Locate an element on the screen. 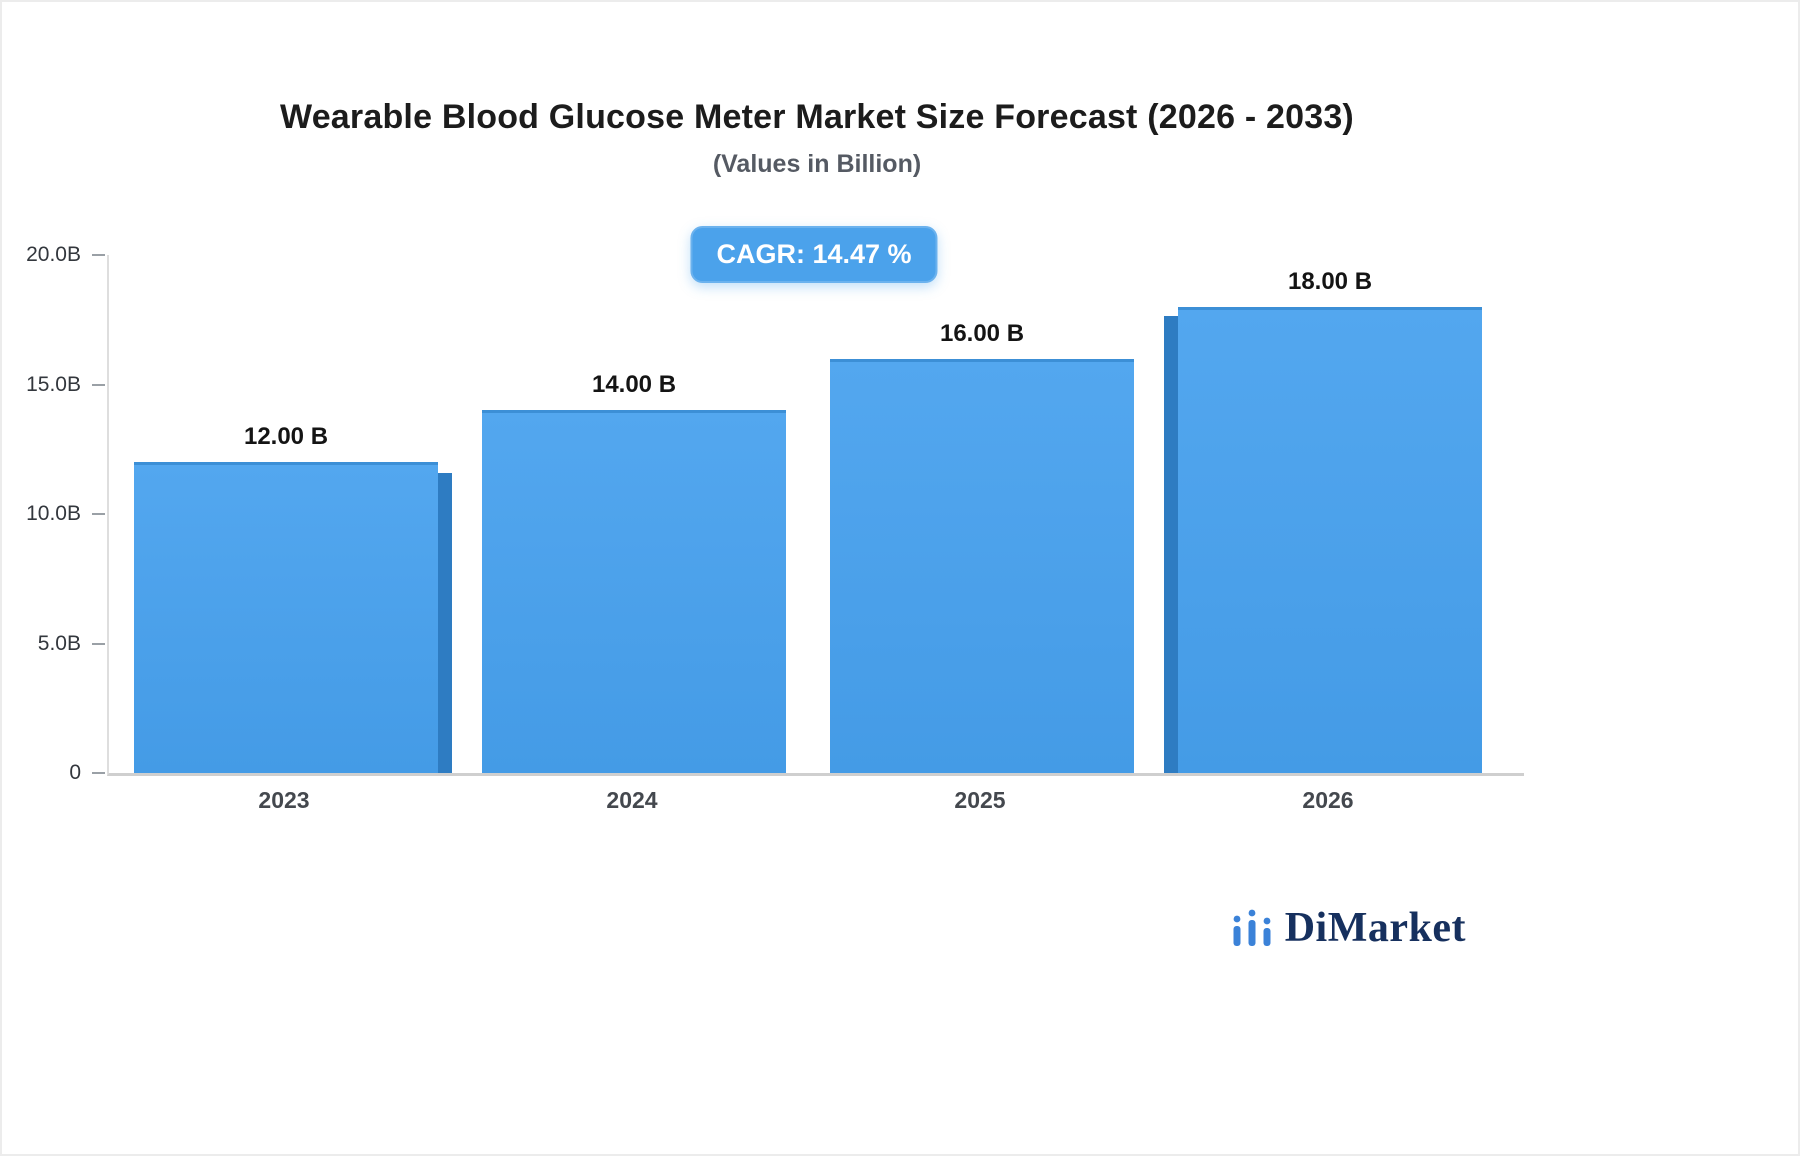  x-axis-label: 2026 is located at coordinates (1328, 800).